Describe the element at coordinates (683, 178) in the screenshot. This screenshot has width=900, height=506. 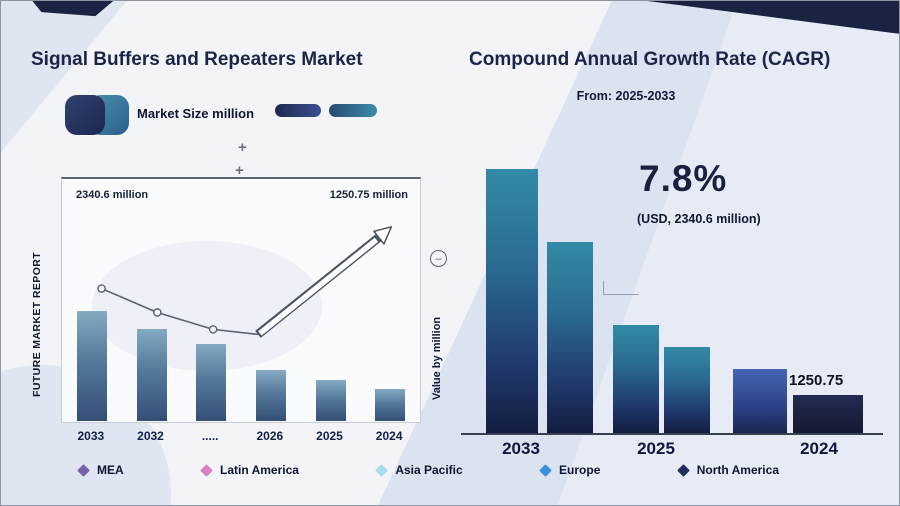
I see `cagr-value: 7.8%` at that location.